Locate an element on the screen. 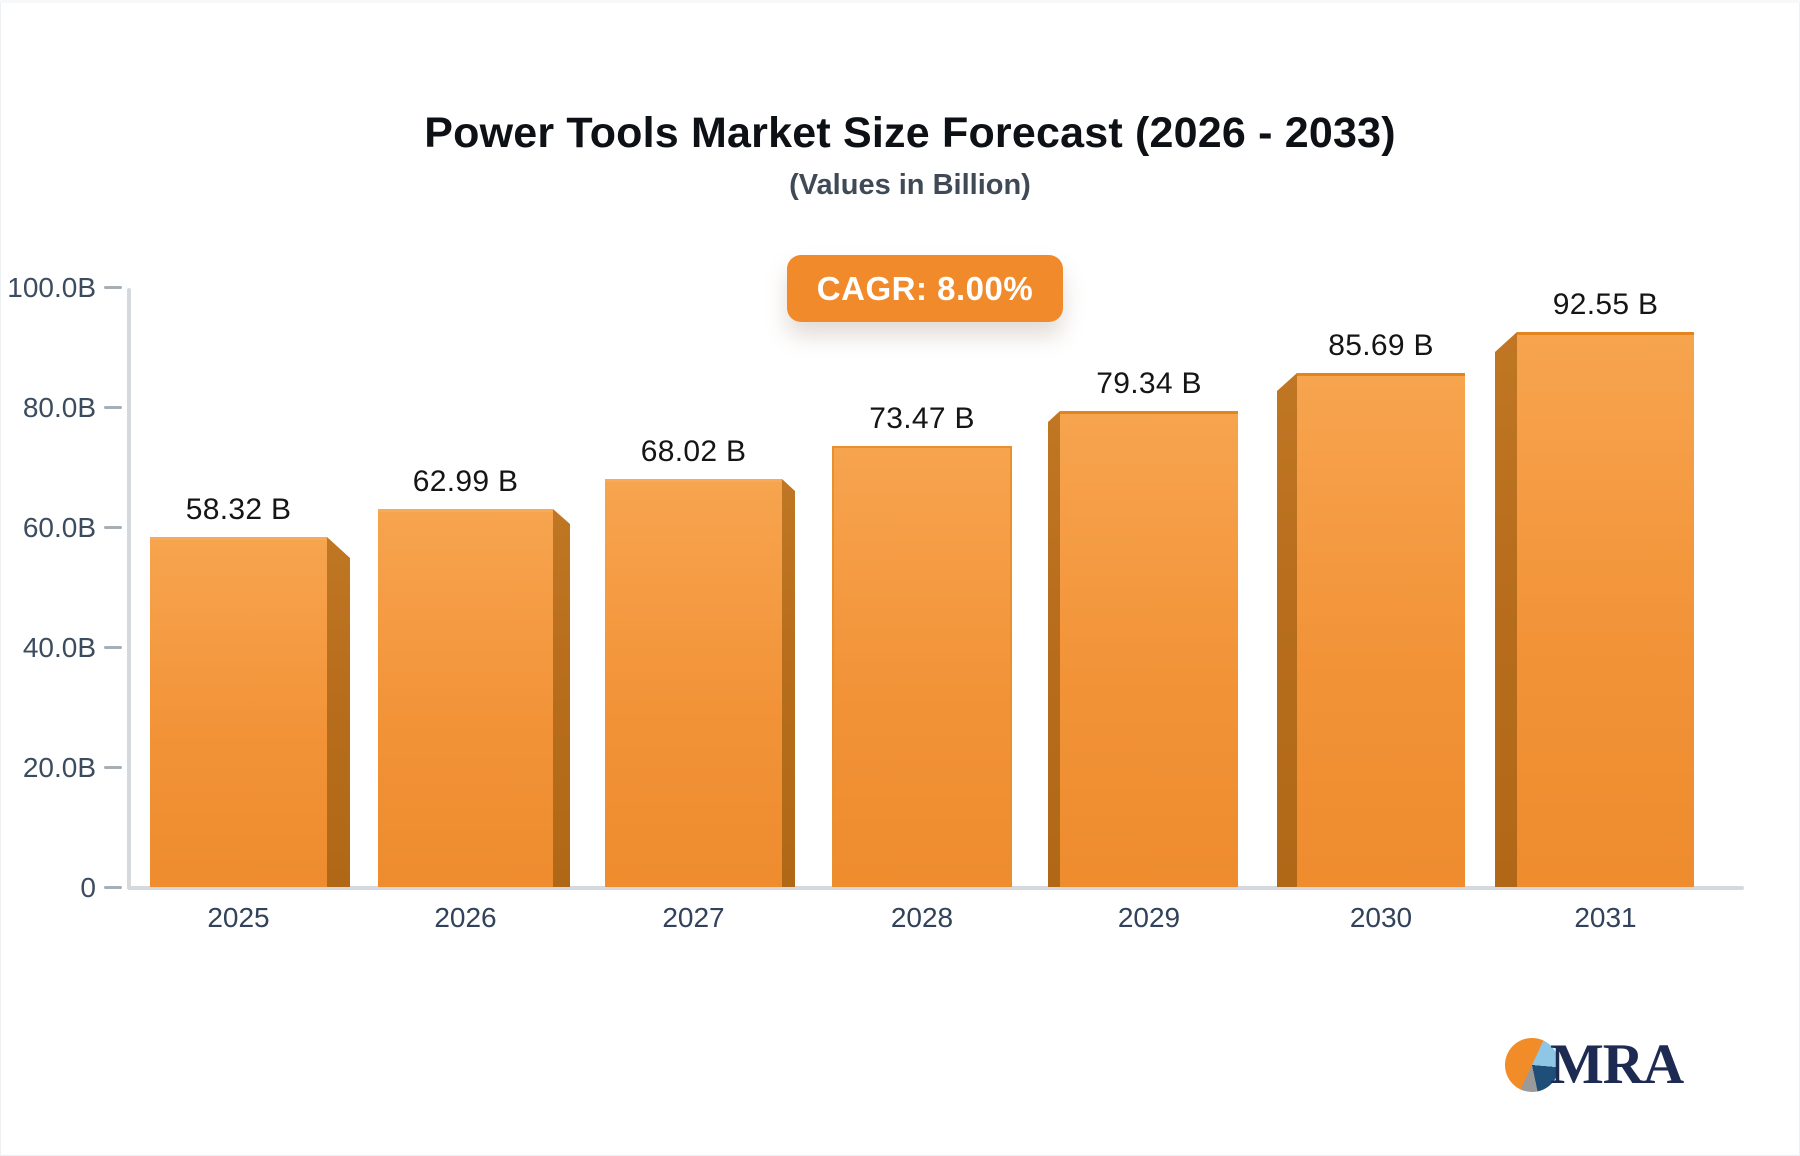  x-axis-label: 2029 is located at coordinates (1149, 917).